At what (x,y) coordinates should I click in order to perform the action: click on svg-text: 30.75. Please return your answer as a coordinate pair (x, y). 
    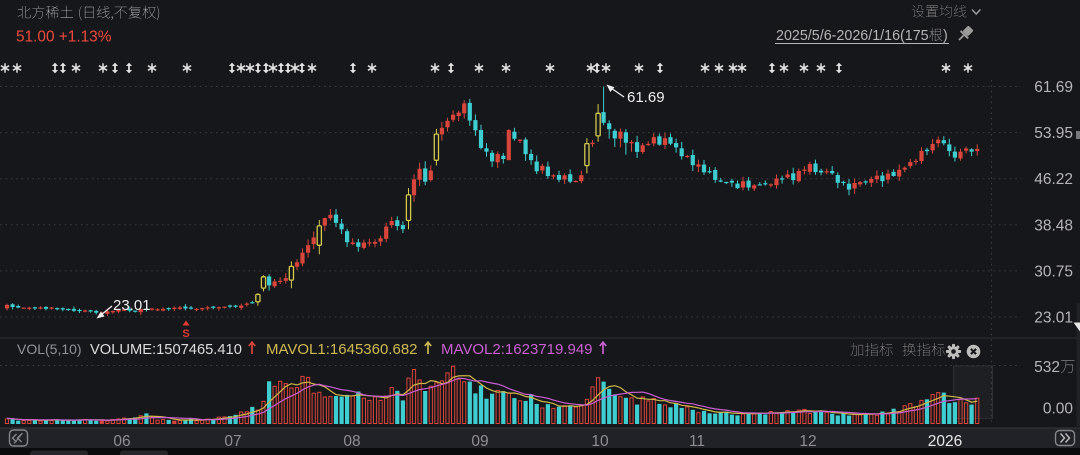
    Looking at the image, I should click on (1053, 271).